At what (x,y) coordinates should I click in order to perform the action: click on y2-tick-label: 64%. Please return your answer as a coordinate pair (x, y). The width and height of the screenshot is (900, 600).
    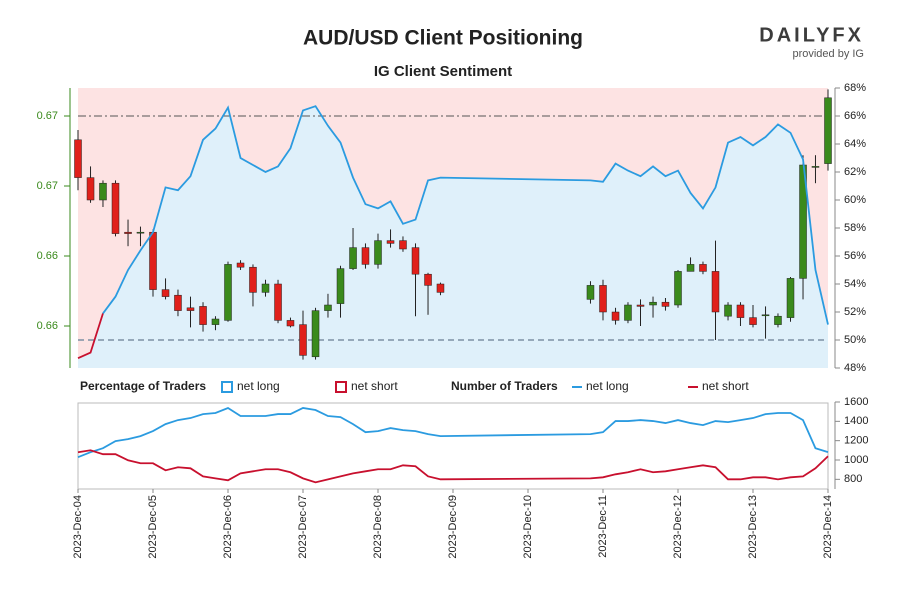
    Looking at the image, I should click on (855, 144).